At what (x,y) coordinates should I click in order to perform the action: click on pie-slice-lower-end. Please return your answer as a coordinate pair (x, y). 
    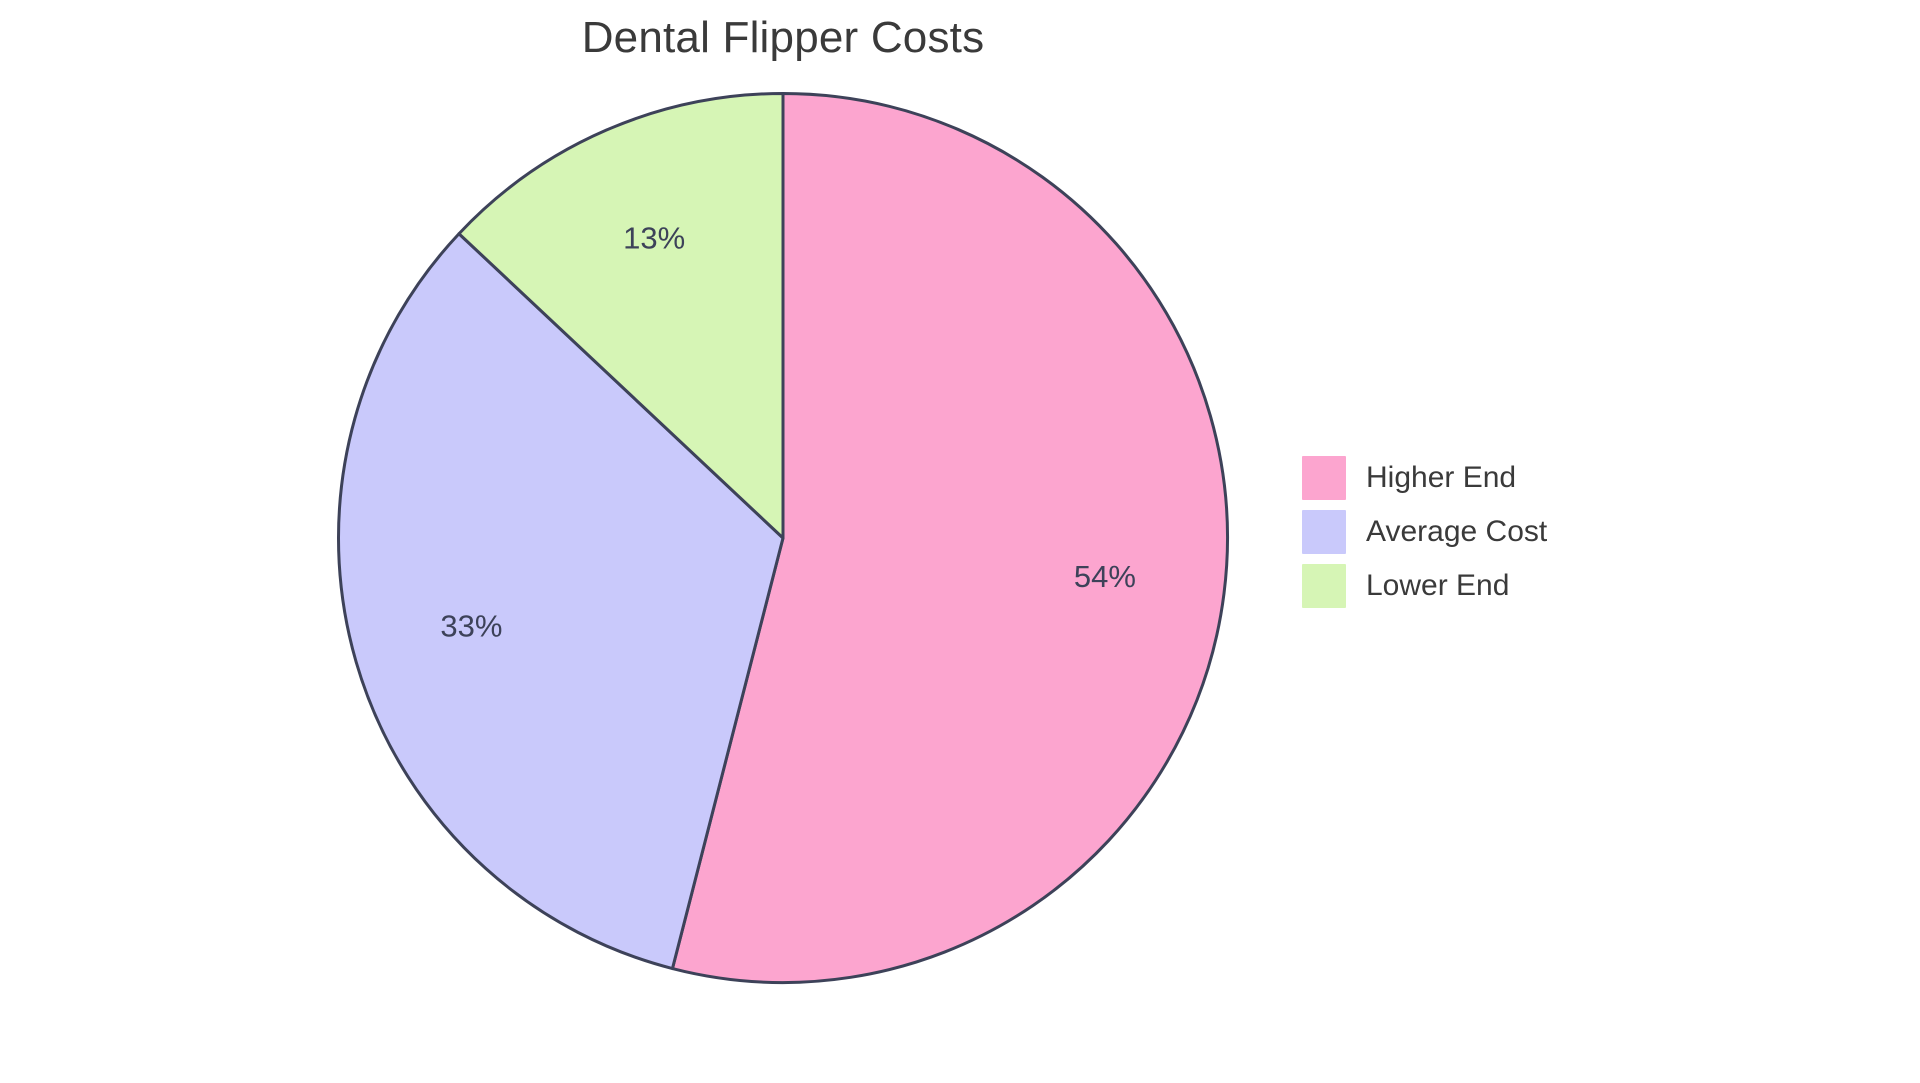
    Looking at the image, I should click on (621, 316).